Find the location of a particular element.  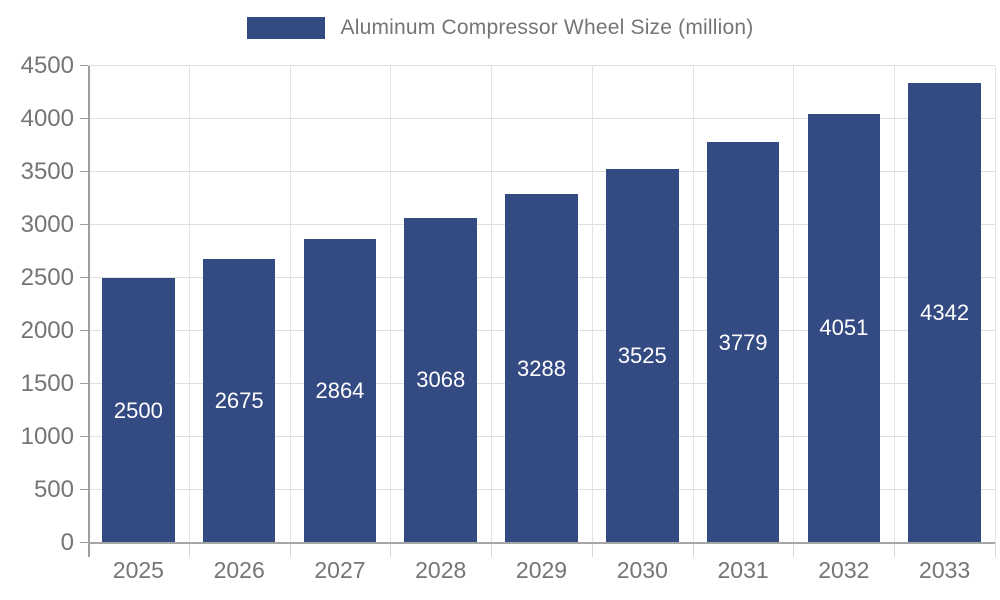

bar-value-label: 3779 is located at coordinates (743, 342).